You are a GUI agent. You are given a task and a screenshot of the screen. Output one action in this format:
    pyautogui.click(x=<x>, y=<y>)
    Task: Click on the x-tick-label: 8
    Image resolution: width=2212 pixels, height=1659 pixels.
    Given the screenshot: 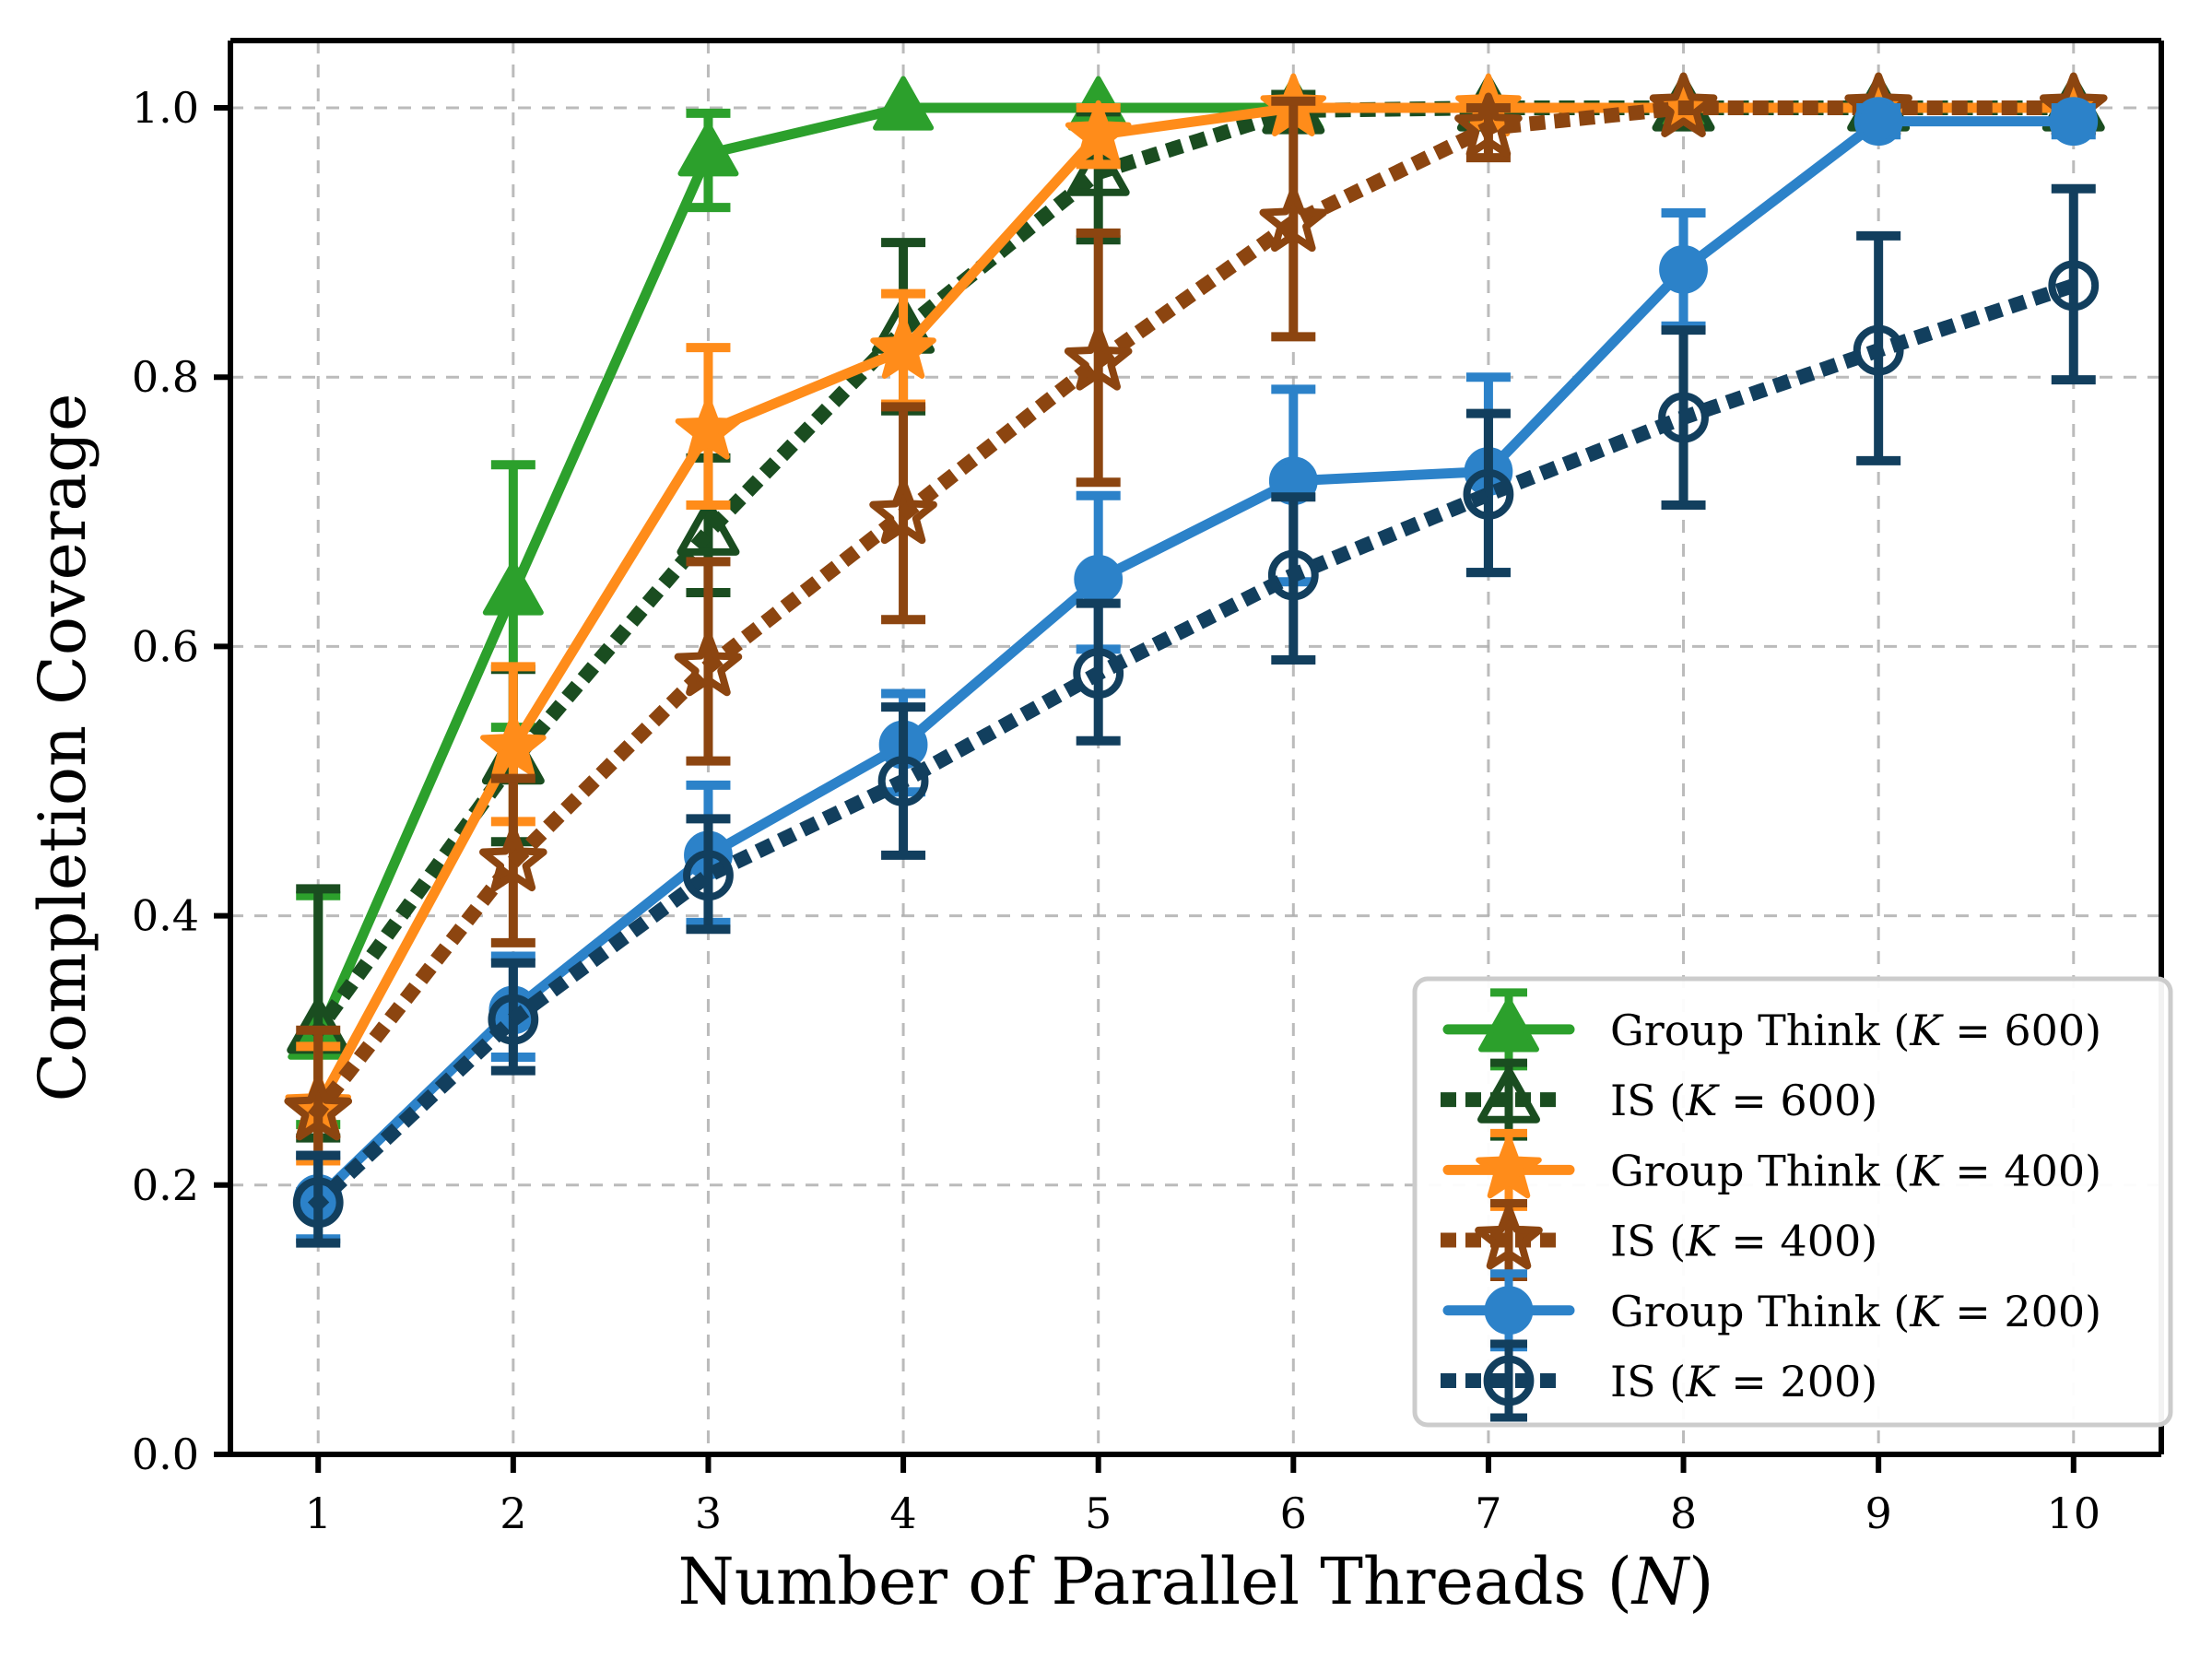 What is the action you would take?
    pyautogui.click(x=1683, y=1513)
    